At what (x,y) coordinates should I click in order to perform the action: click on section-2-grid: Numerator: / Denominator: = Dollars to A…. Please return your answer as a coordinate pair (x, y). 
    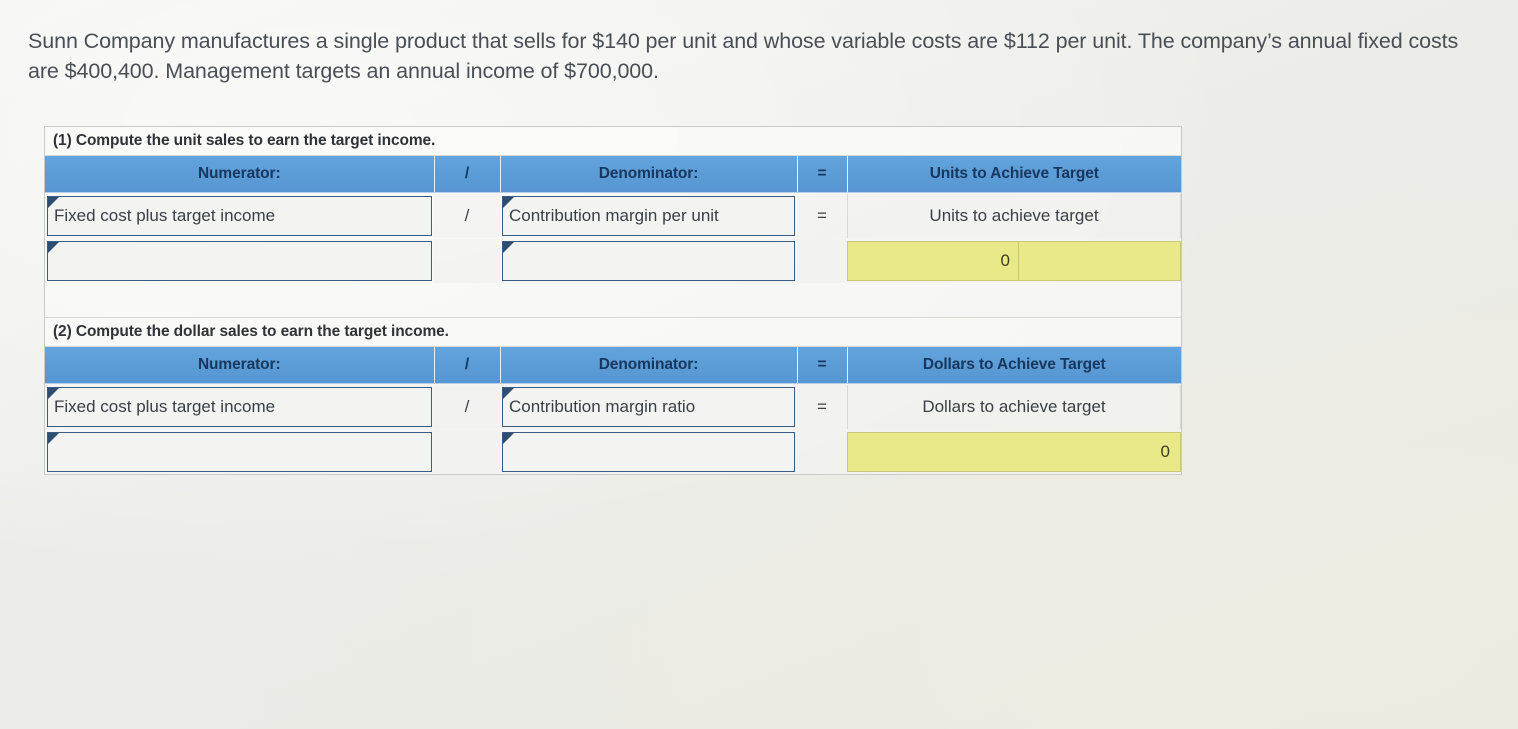
    Looking at the image, I should click on (613, 410).